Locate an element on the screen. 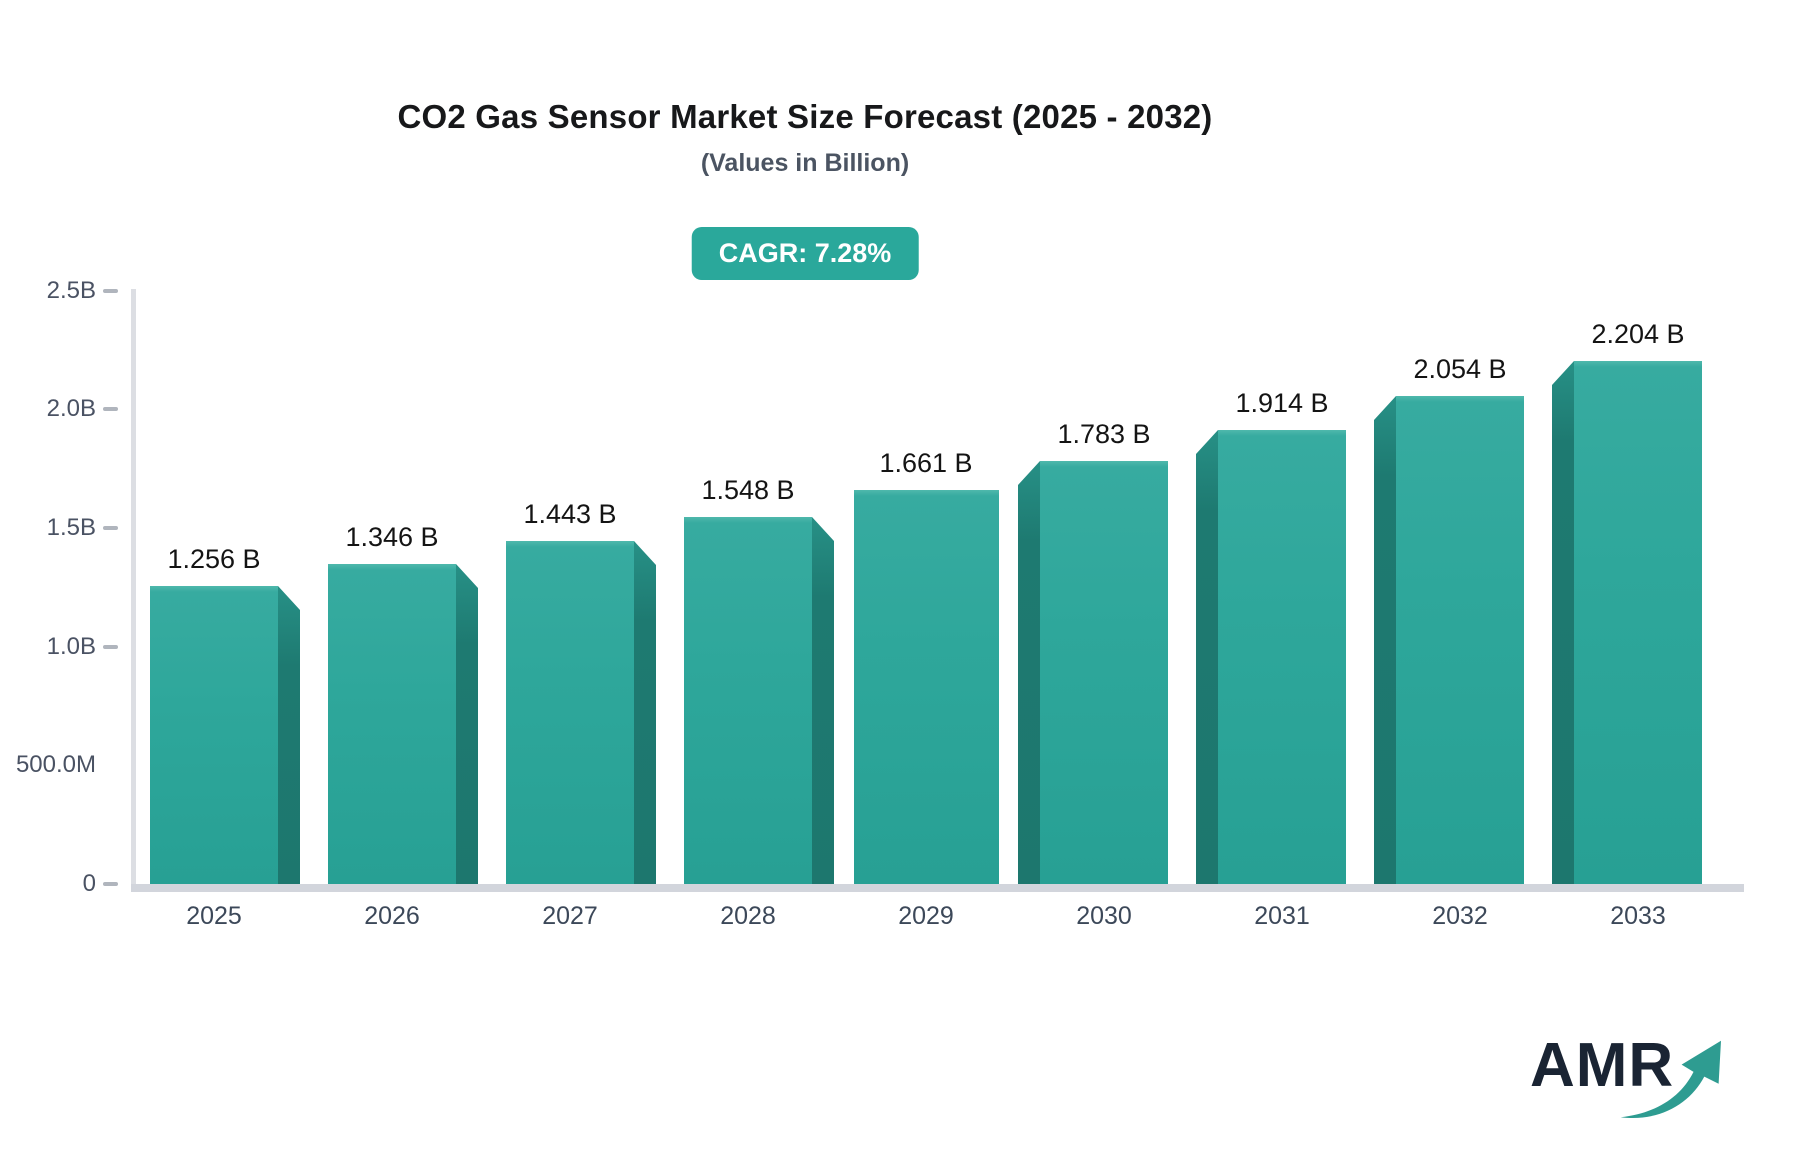  bar-value-label: 2.054 B is located at coordinates (1460, 369).